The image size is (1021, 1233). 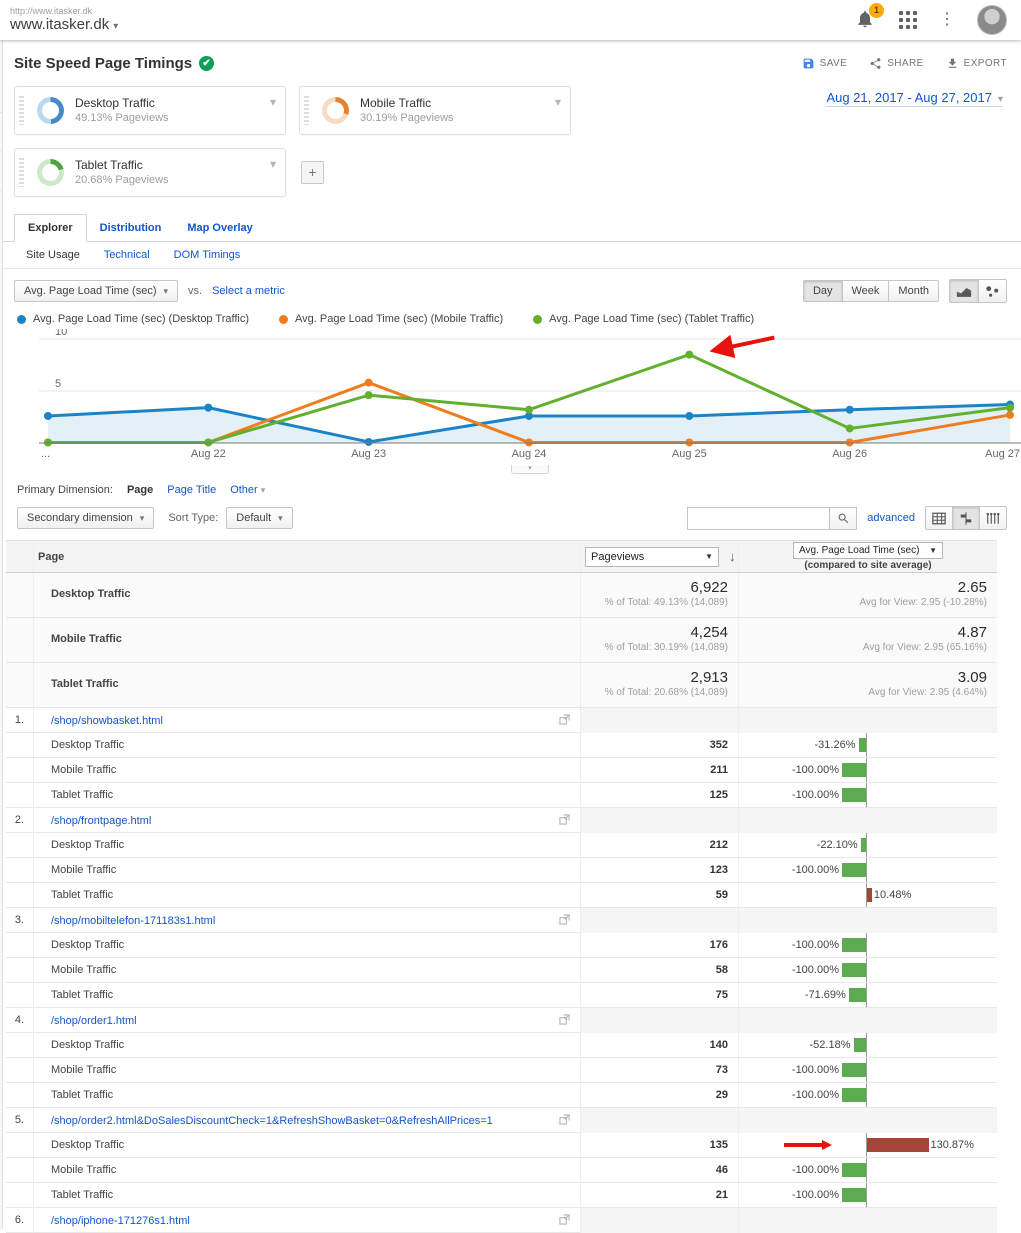 I want to click on page-title: Site Speed Page Timings, so click(x=103, y=63).